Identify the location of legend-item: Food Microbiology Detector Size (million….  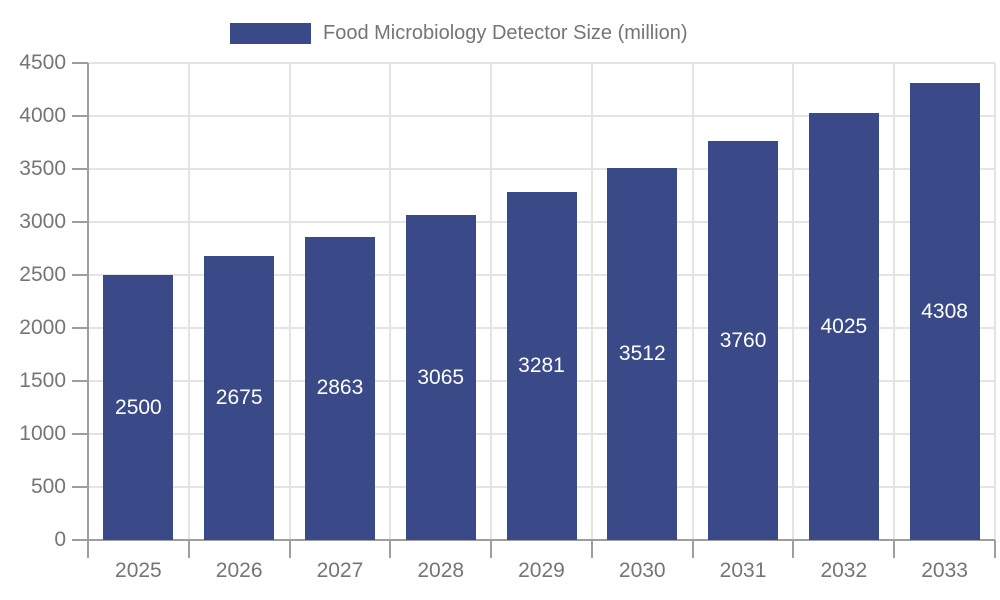
(459, 33).